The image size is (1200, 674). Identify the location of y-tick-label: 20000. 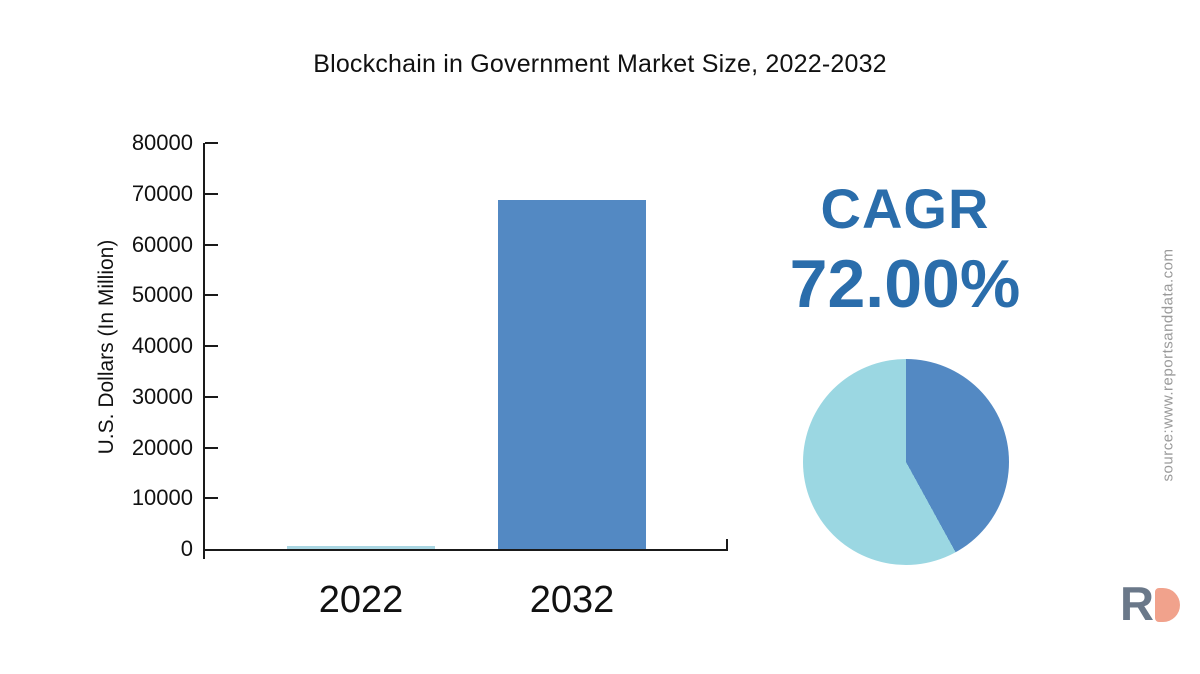
(162, 447).